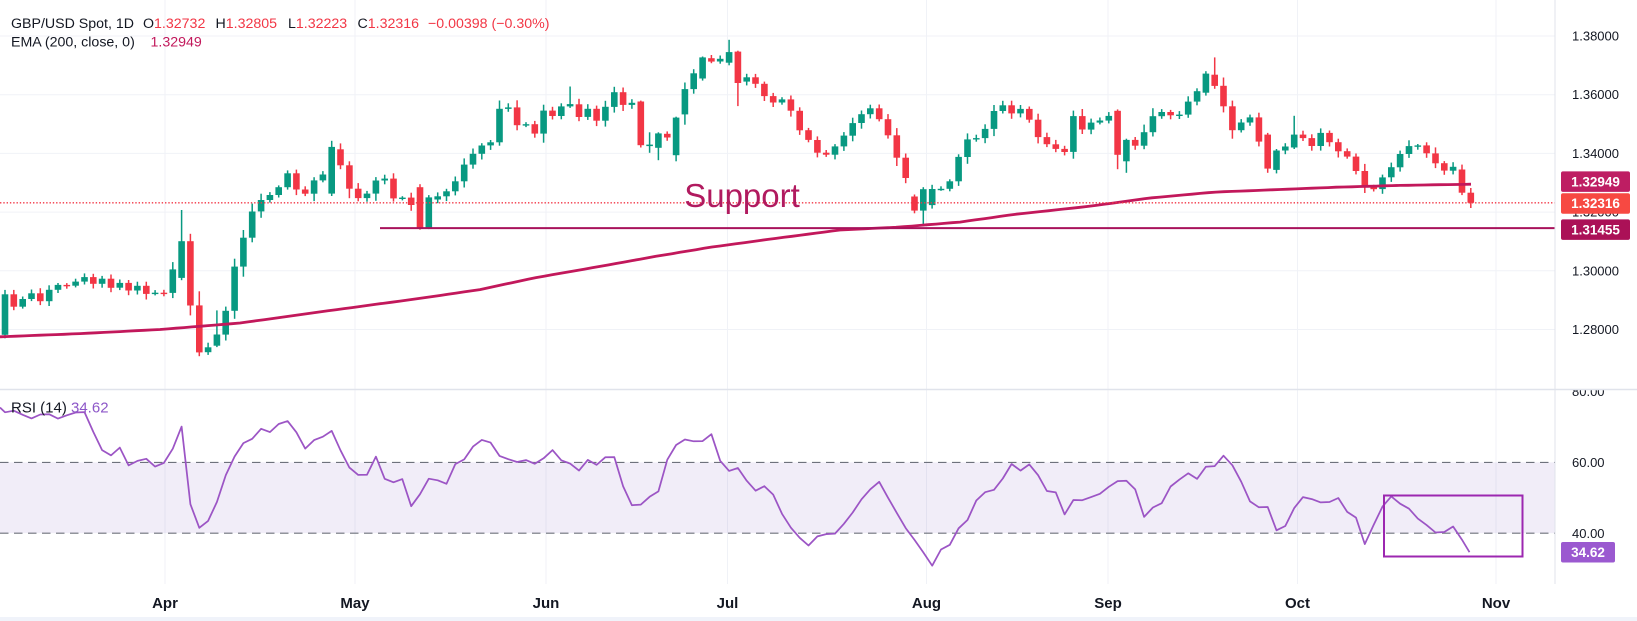  I want to click on svg-text: EMA (200, close, 0), so click(73, 43).